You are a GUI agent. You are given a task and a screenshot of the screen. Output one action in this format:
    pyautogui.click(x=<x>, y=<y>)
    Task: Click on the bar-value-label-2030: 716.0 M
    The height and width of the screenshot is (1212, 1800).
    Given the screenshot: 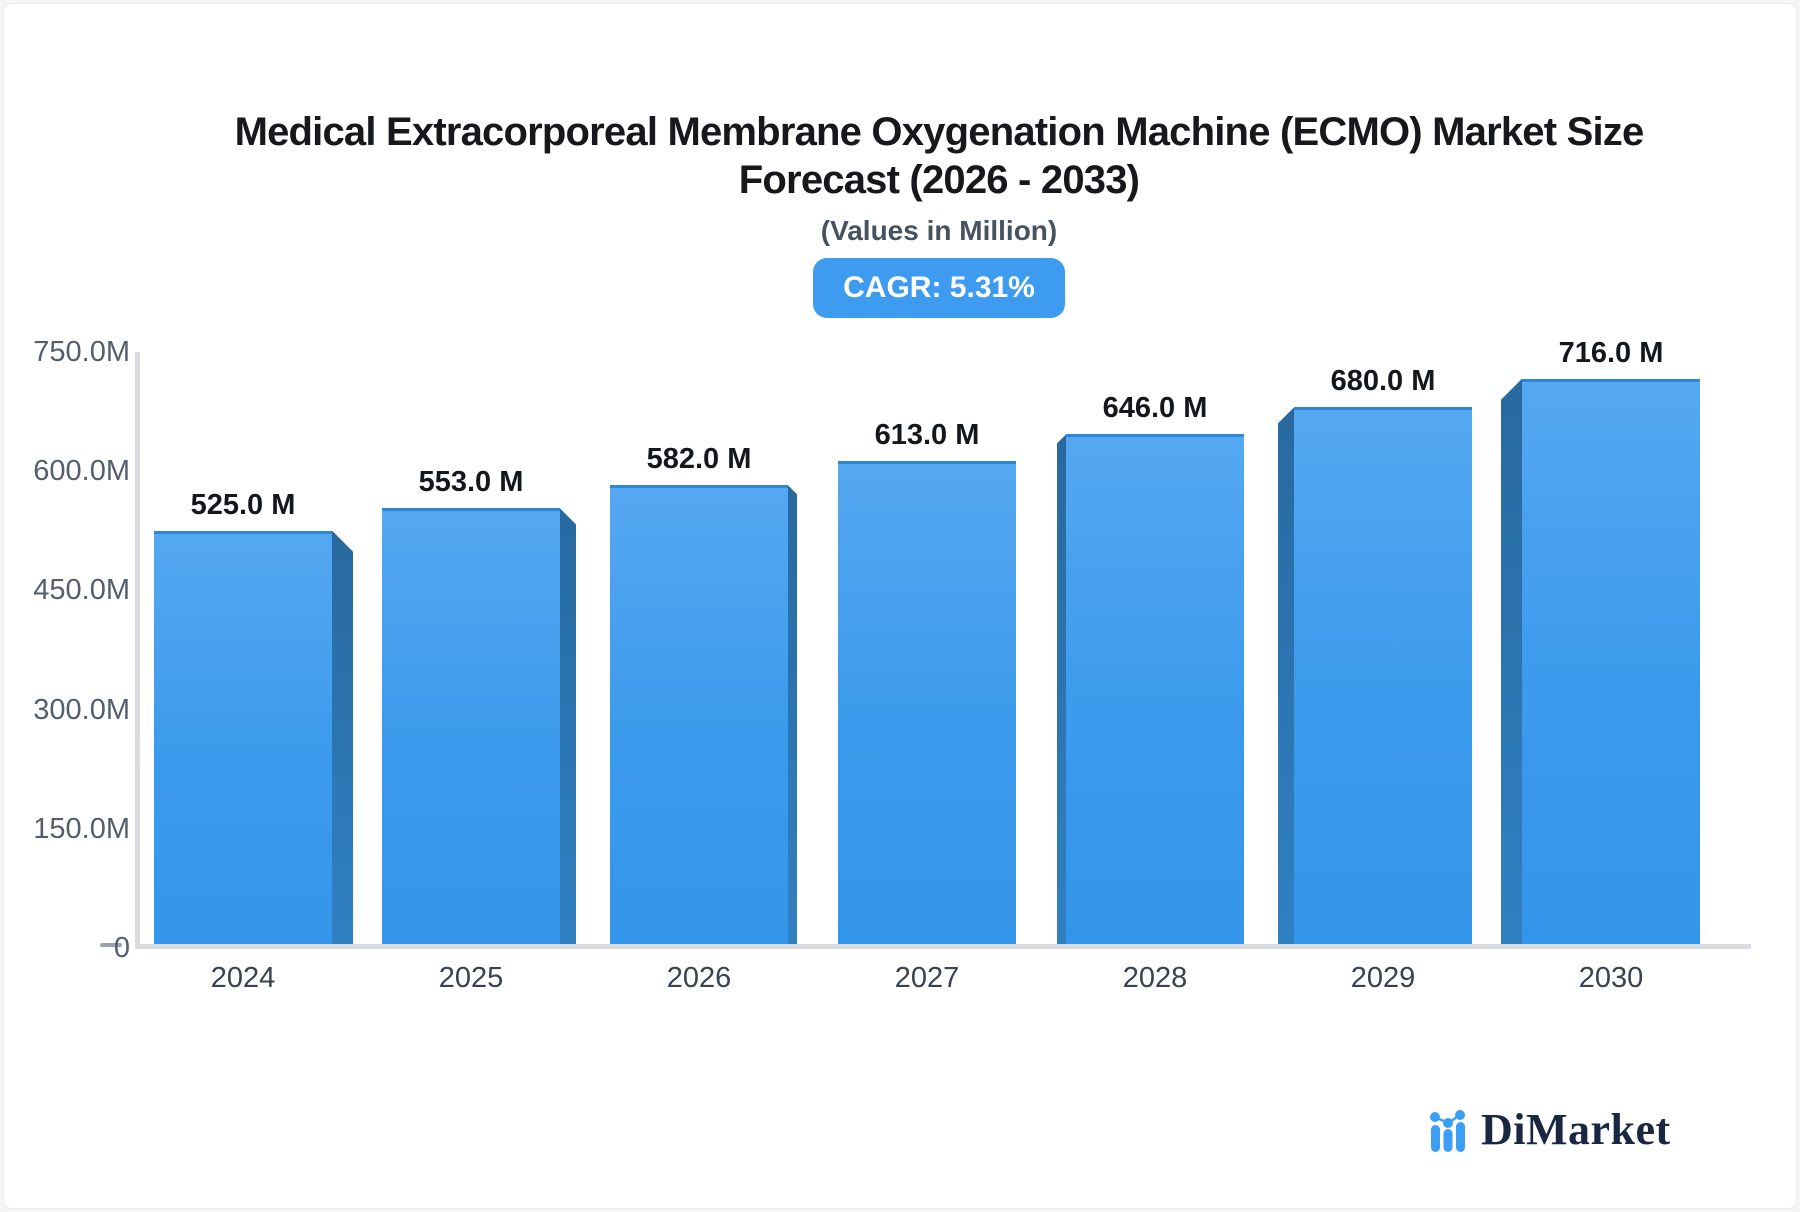 What is the action you would take?
    pyautogui.click(x=1611, y=352)
    